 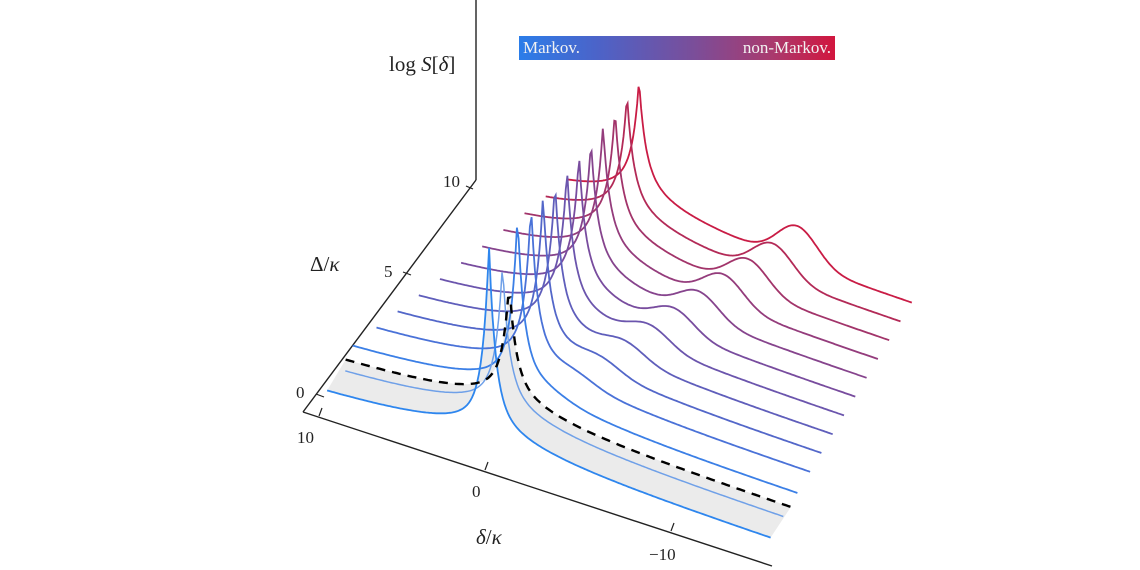 What do you see at coordinates (786, 47) in the screenshot?
I see `legend-non-markov-label: non-Markov.` at bounding box center [786, 47].